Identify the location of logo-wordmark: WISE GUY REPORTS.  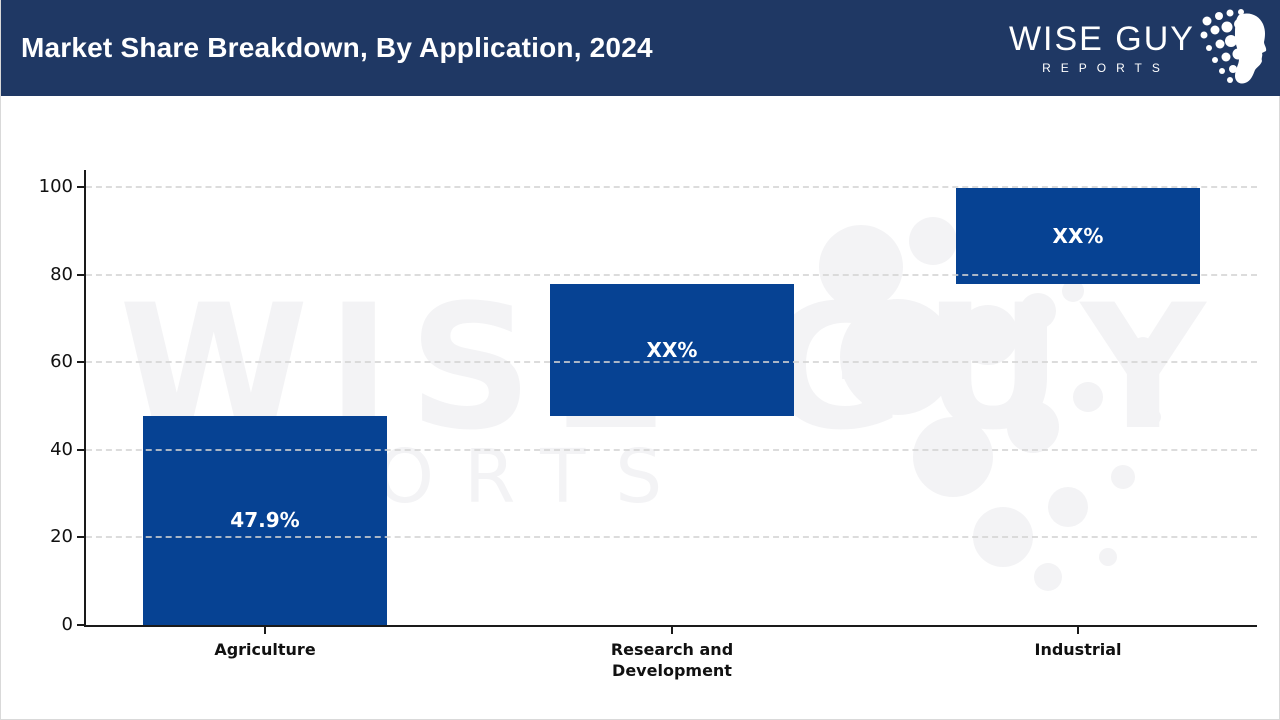
(1102, 48).